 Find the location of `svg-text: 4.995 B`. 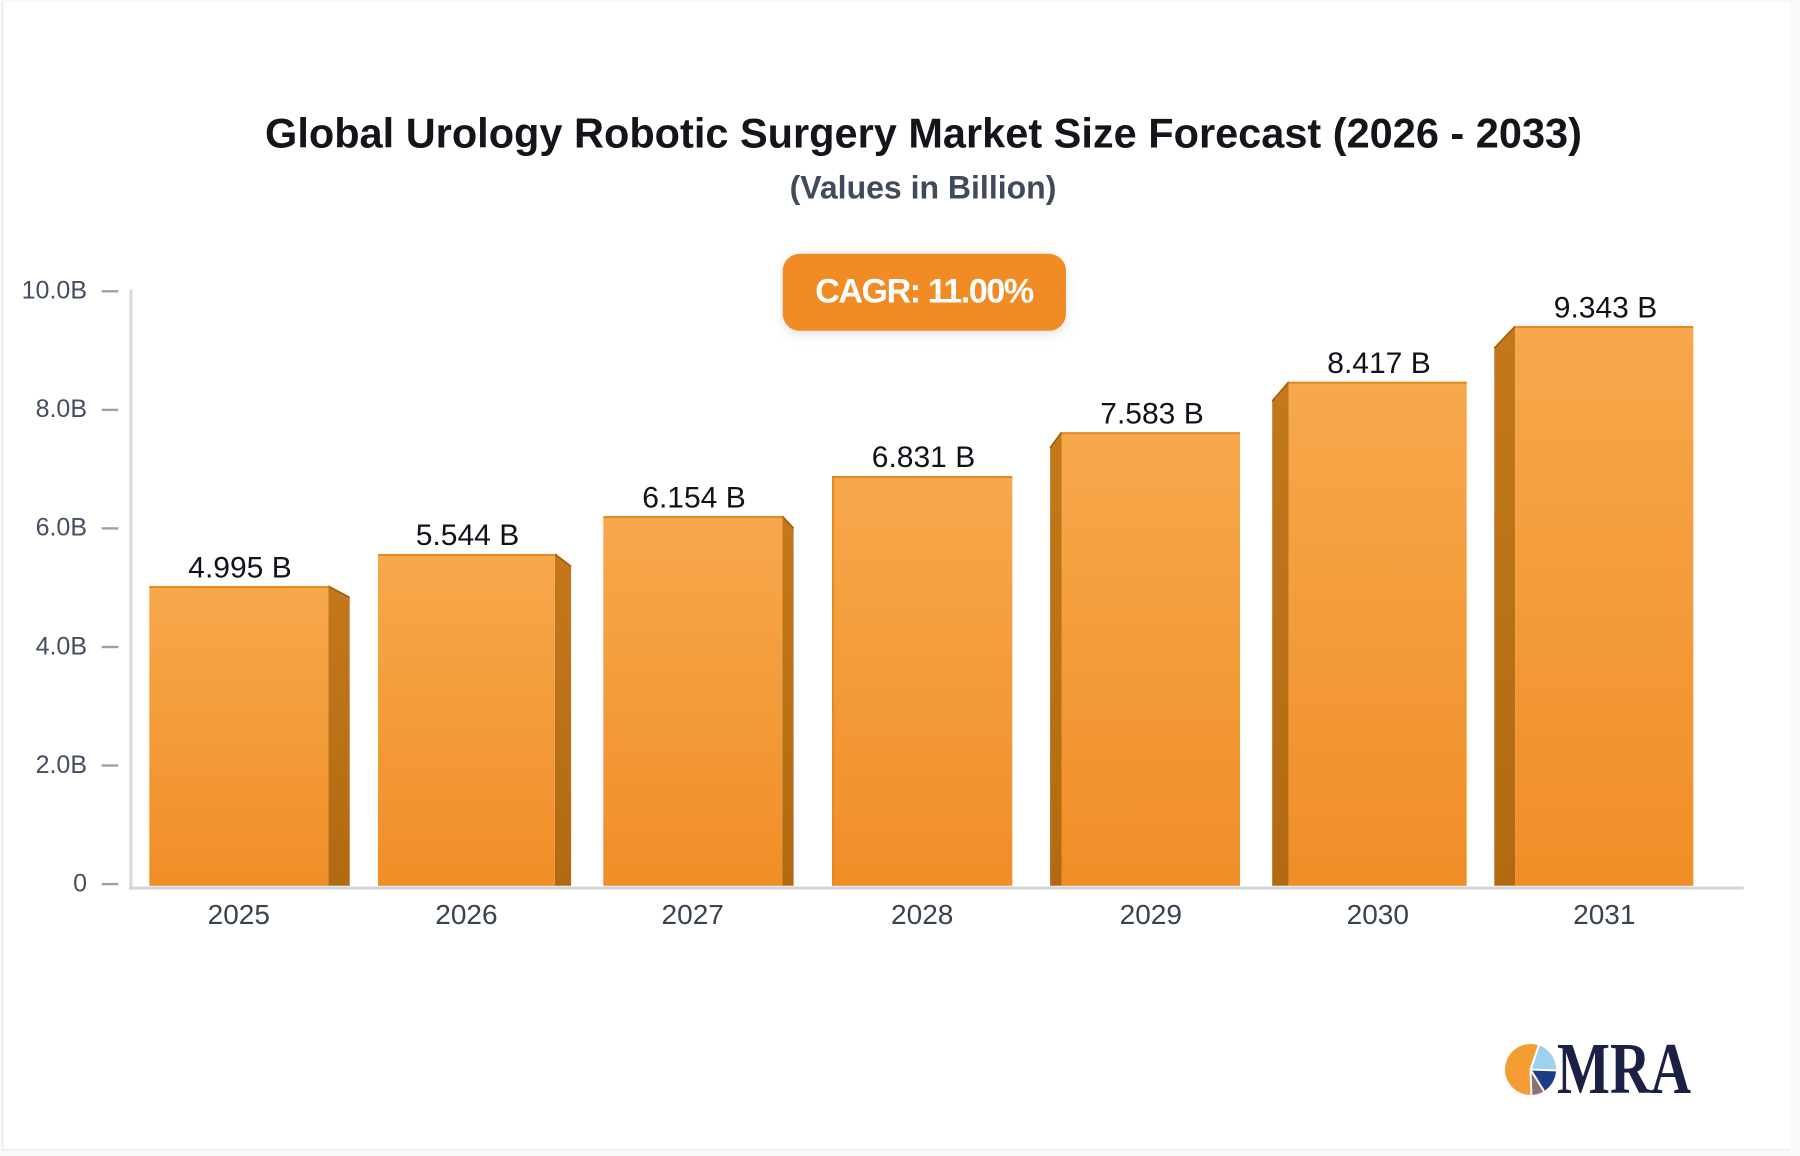

svg-text: 4.995 B is located at coordinates (239, 567).